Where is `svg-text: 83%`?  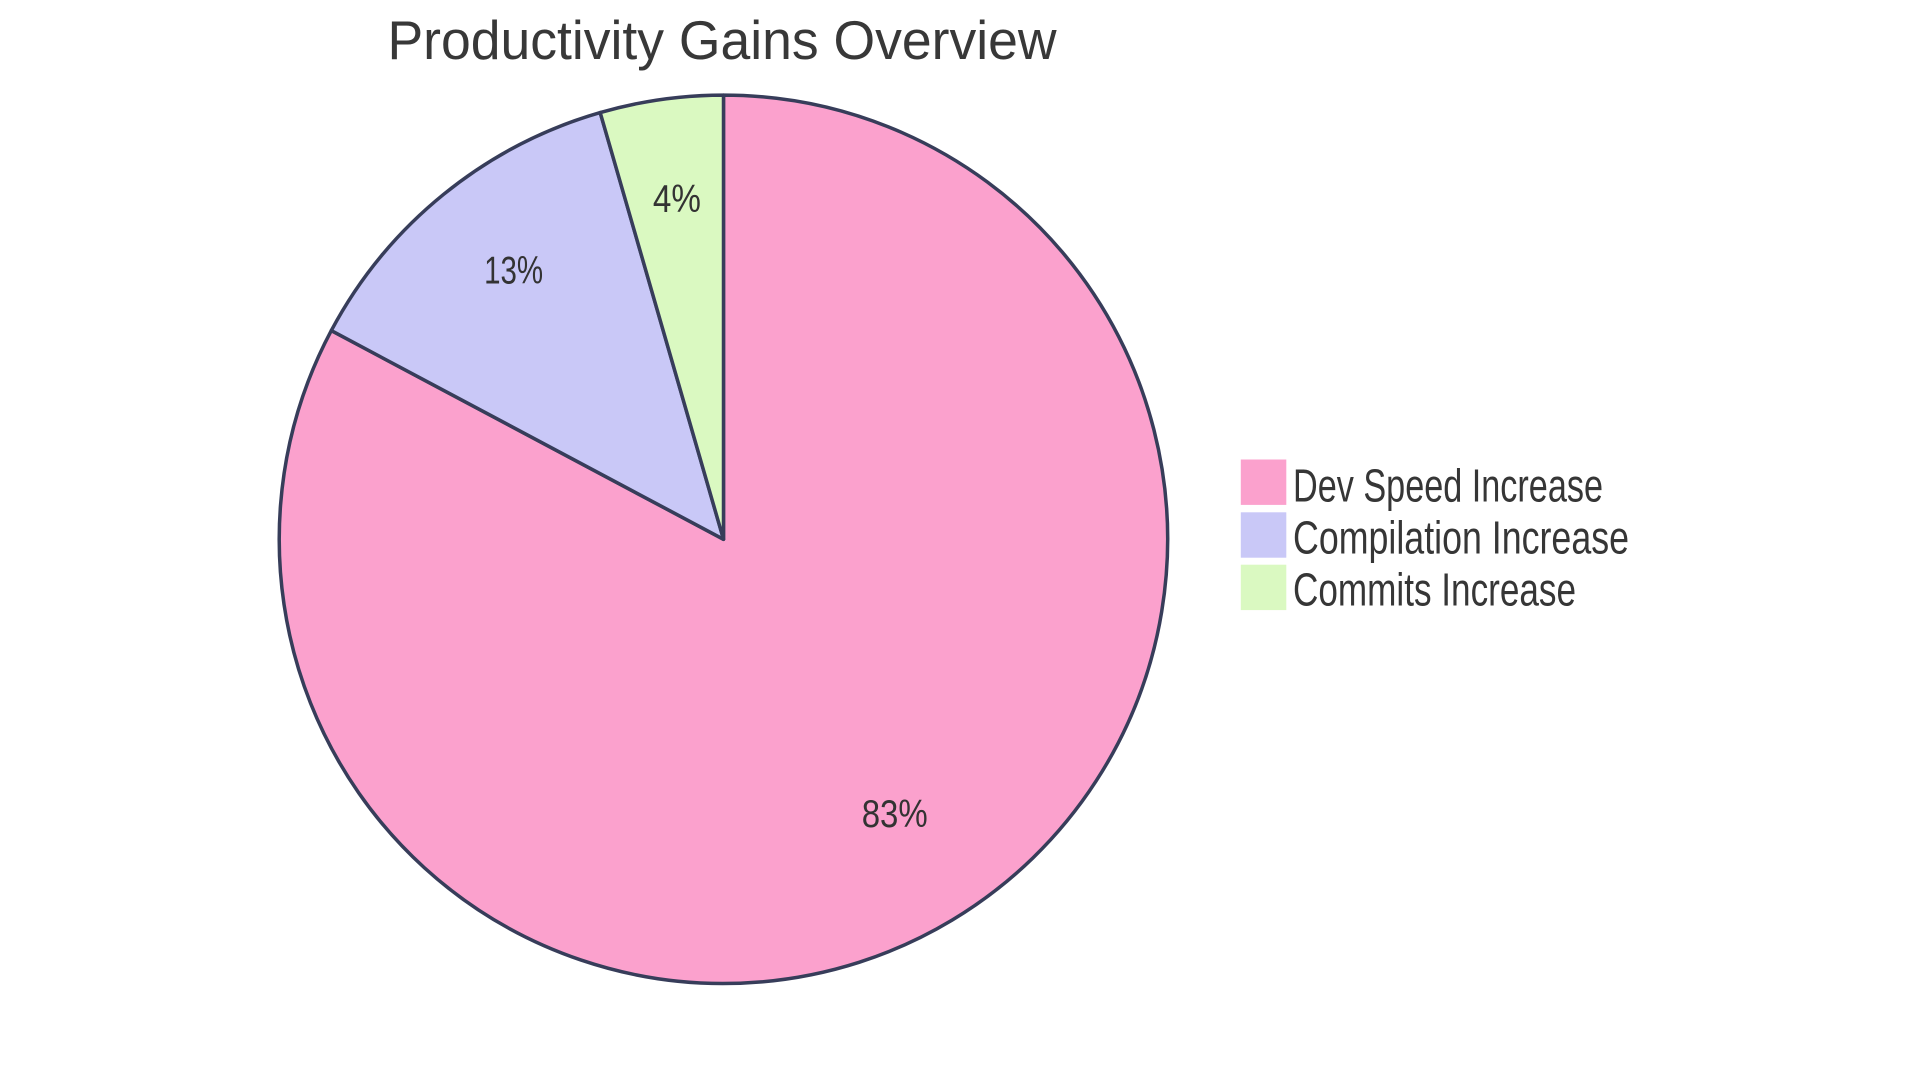
svg-text: 83% is located at coordinates (895, 814).